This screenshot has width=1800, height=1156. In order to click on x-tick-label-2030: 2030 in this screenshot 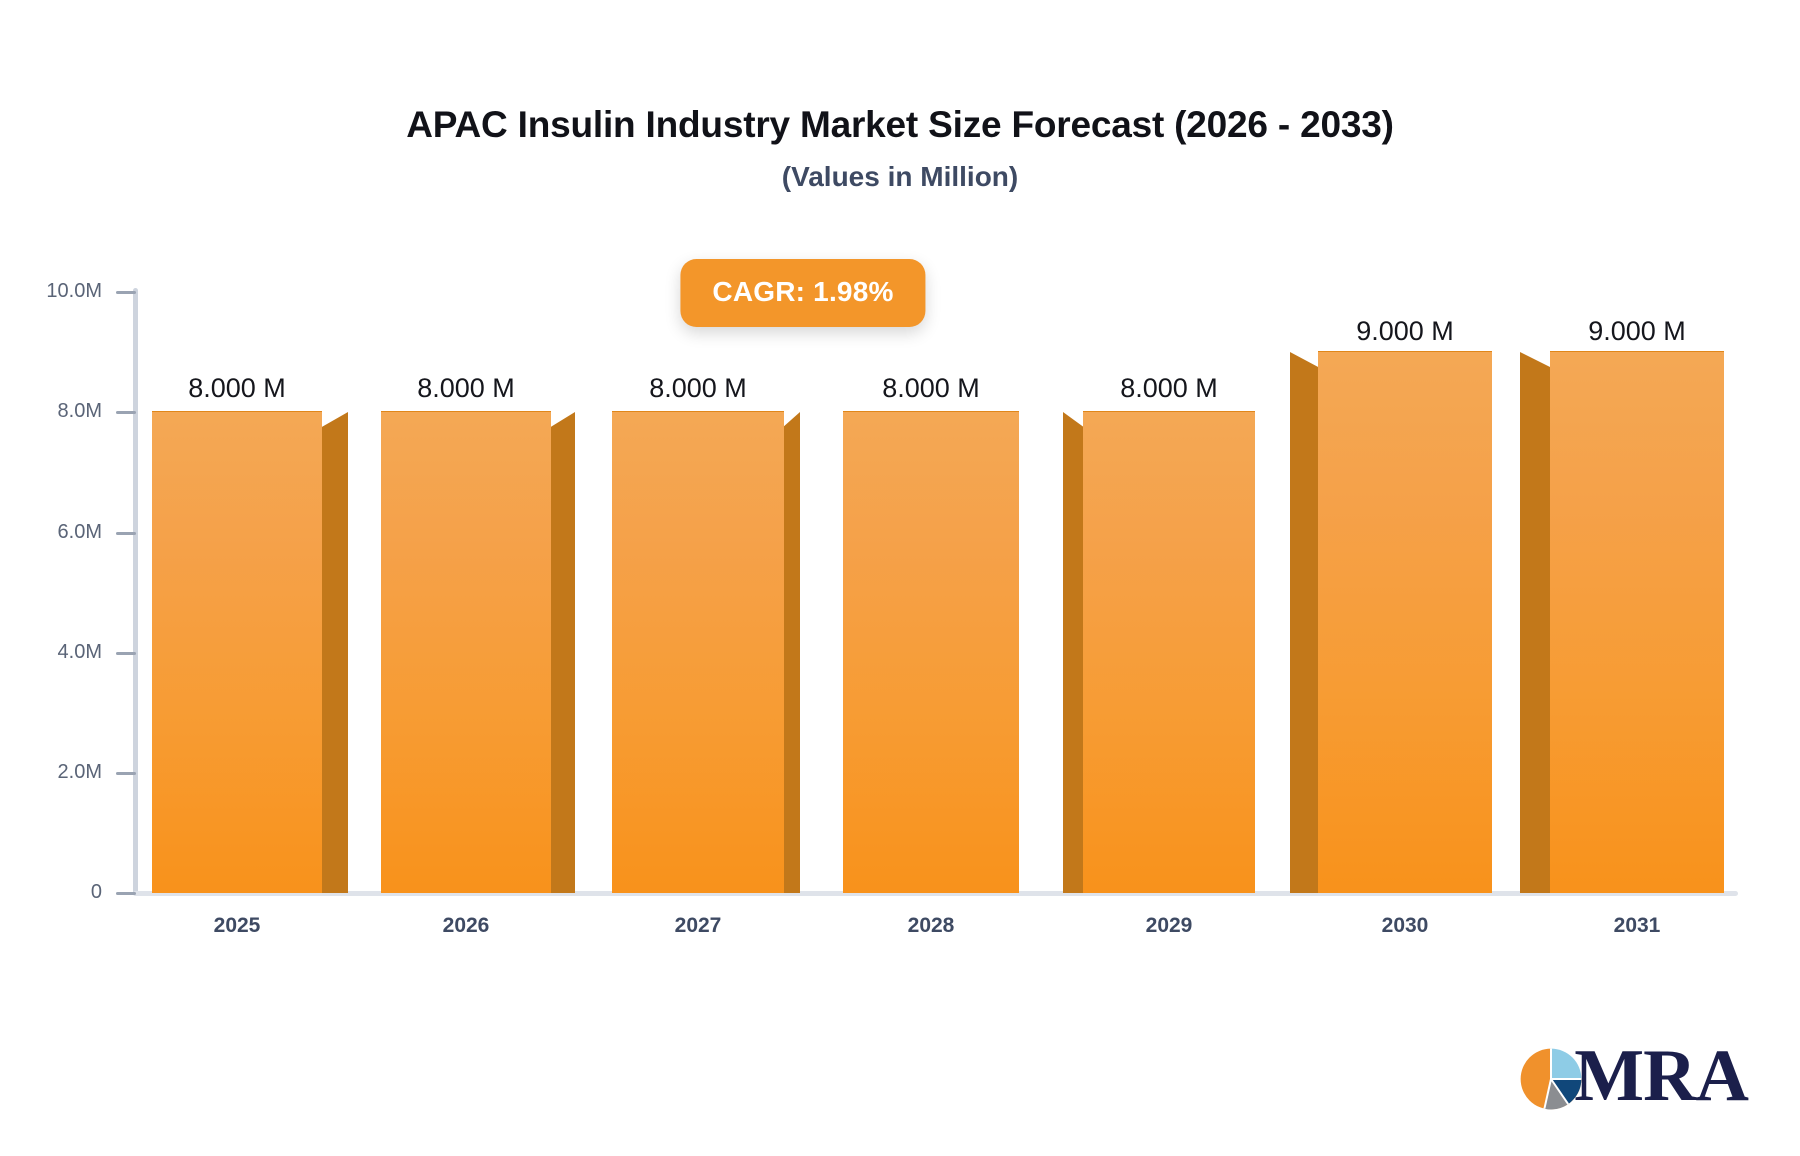, I will do `click(1405, 925)`.